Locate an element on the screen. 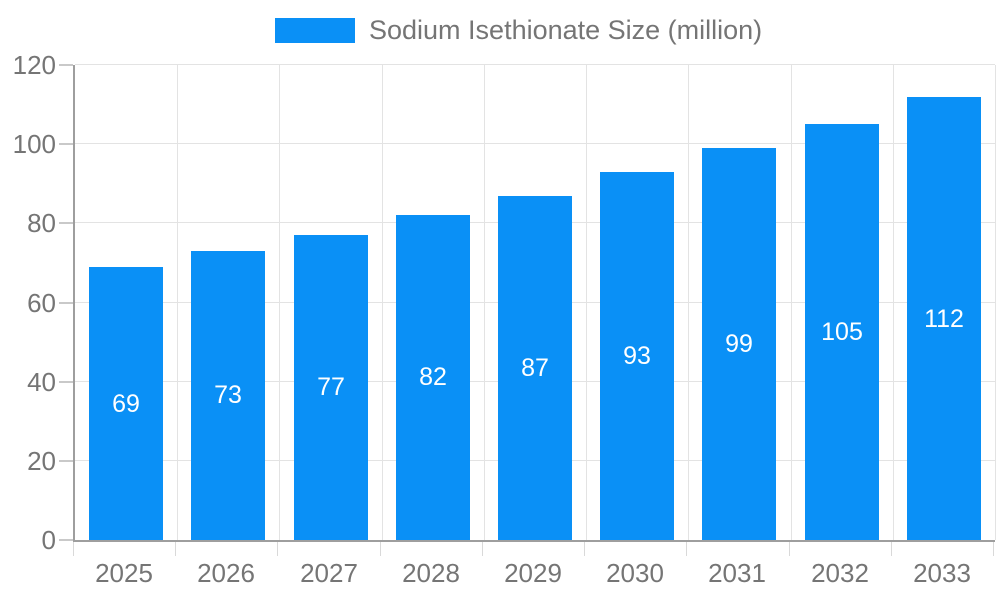 The height and width of the screenshot is (600, 1000). y-axis-tick-label: 100 is located at coordinates (34, 144).